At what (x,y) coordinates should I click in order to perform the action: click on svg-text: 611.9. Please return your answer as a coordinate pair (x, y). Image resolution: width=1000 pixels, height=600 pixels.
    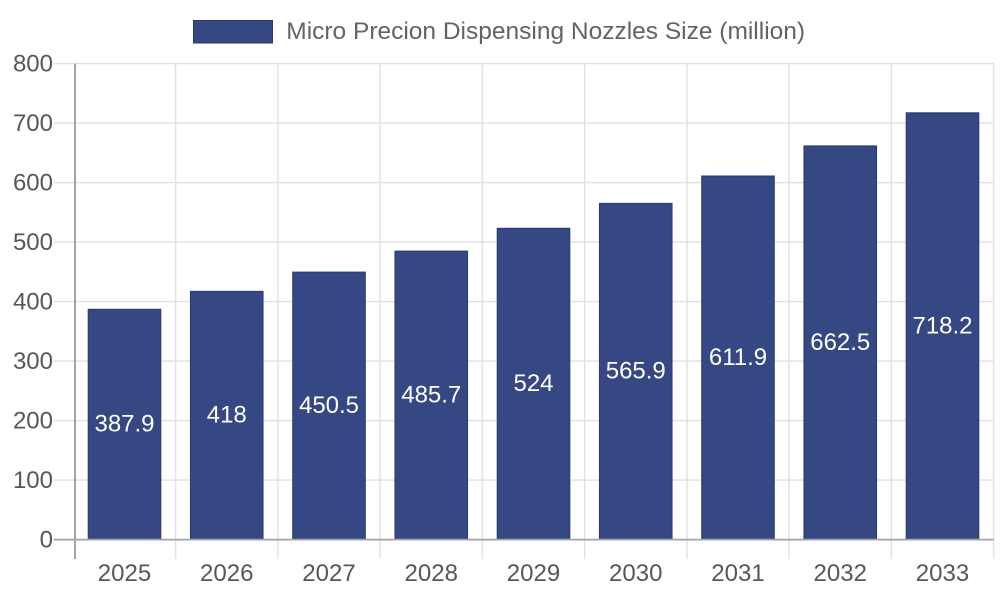
    Looking at the image, I should click on (738, 357).